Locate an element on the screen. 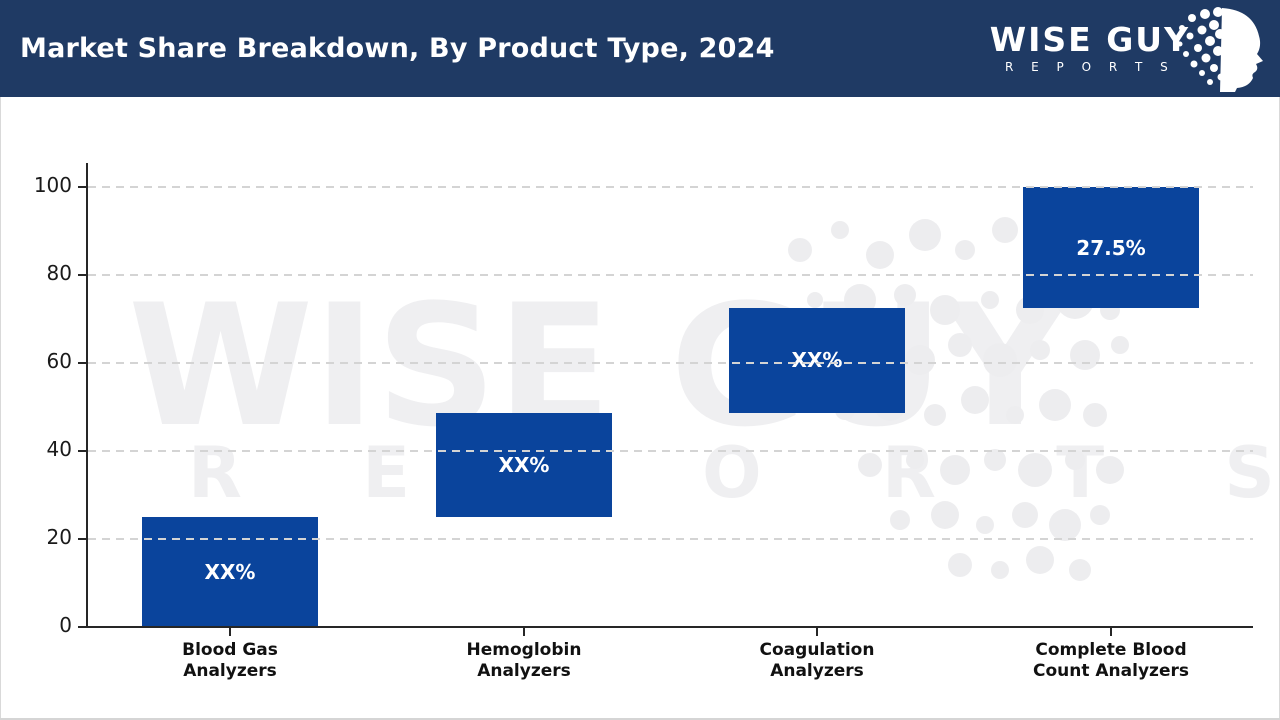  x-category-label-line: Hemoglobin is located at coordinates (524, 650).